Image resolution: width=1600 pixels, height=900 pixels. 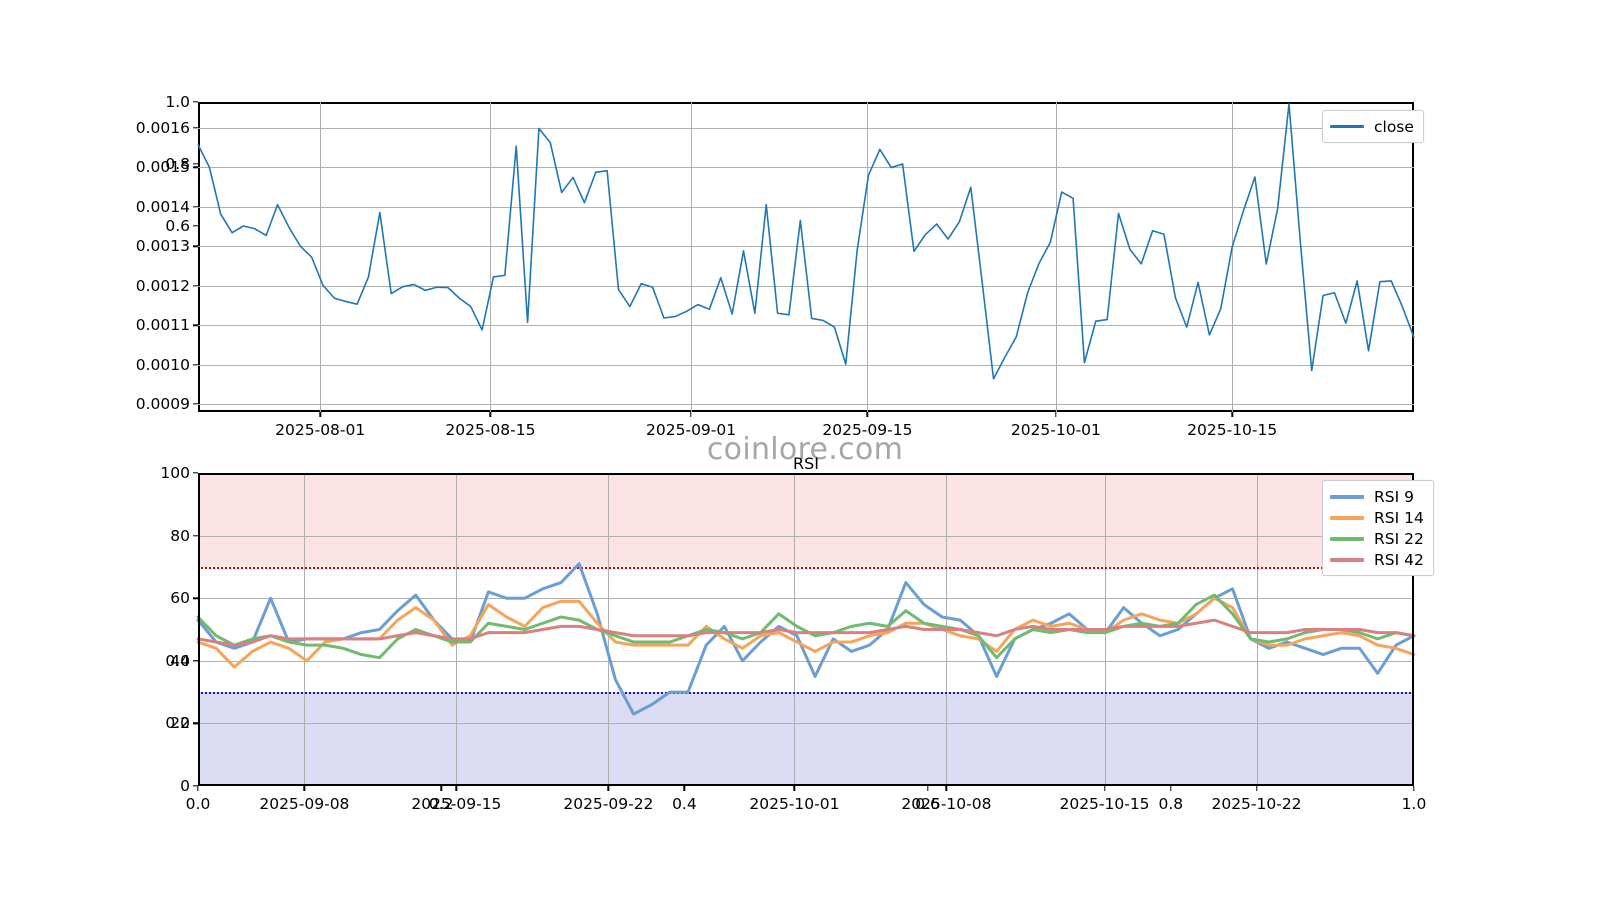 I want to click on price-secondary-y-tick-label: 0.6, so click(x=177, y=226).